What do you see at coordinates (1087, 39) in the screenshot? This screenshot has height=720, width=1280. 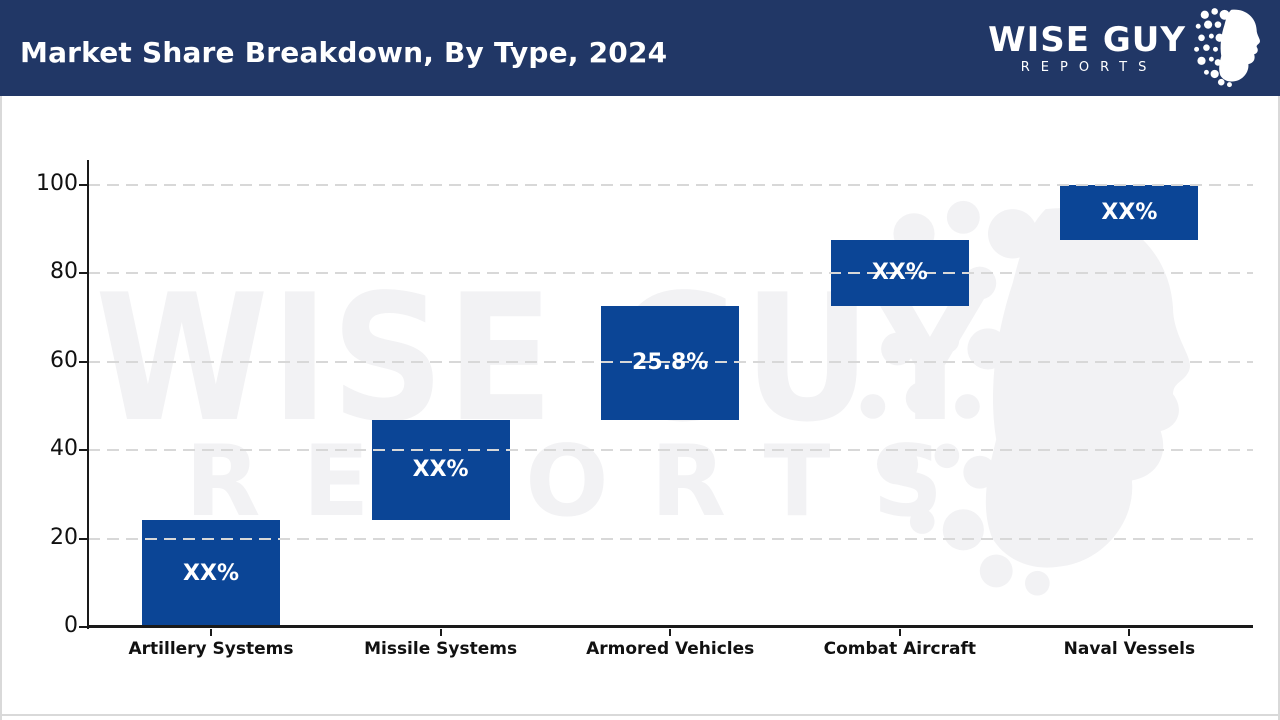 I see `brand-name: WISE GUY` at bounding box center [1087, 39].